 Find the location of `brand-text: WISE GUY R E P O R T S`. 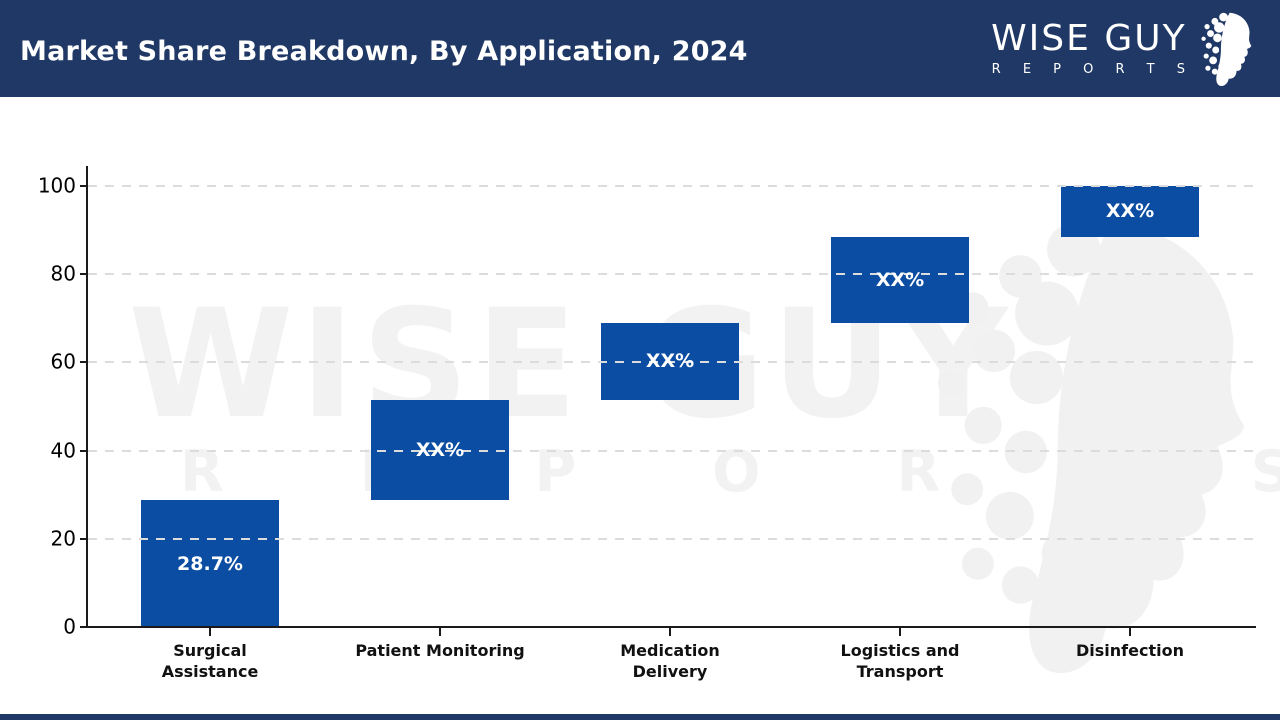

brand-text: WISE GUY R E P O R T S is located at coordinates (1089, 47).